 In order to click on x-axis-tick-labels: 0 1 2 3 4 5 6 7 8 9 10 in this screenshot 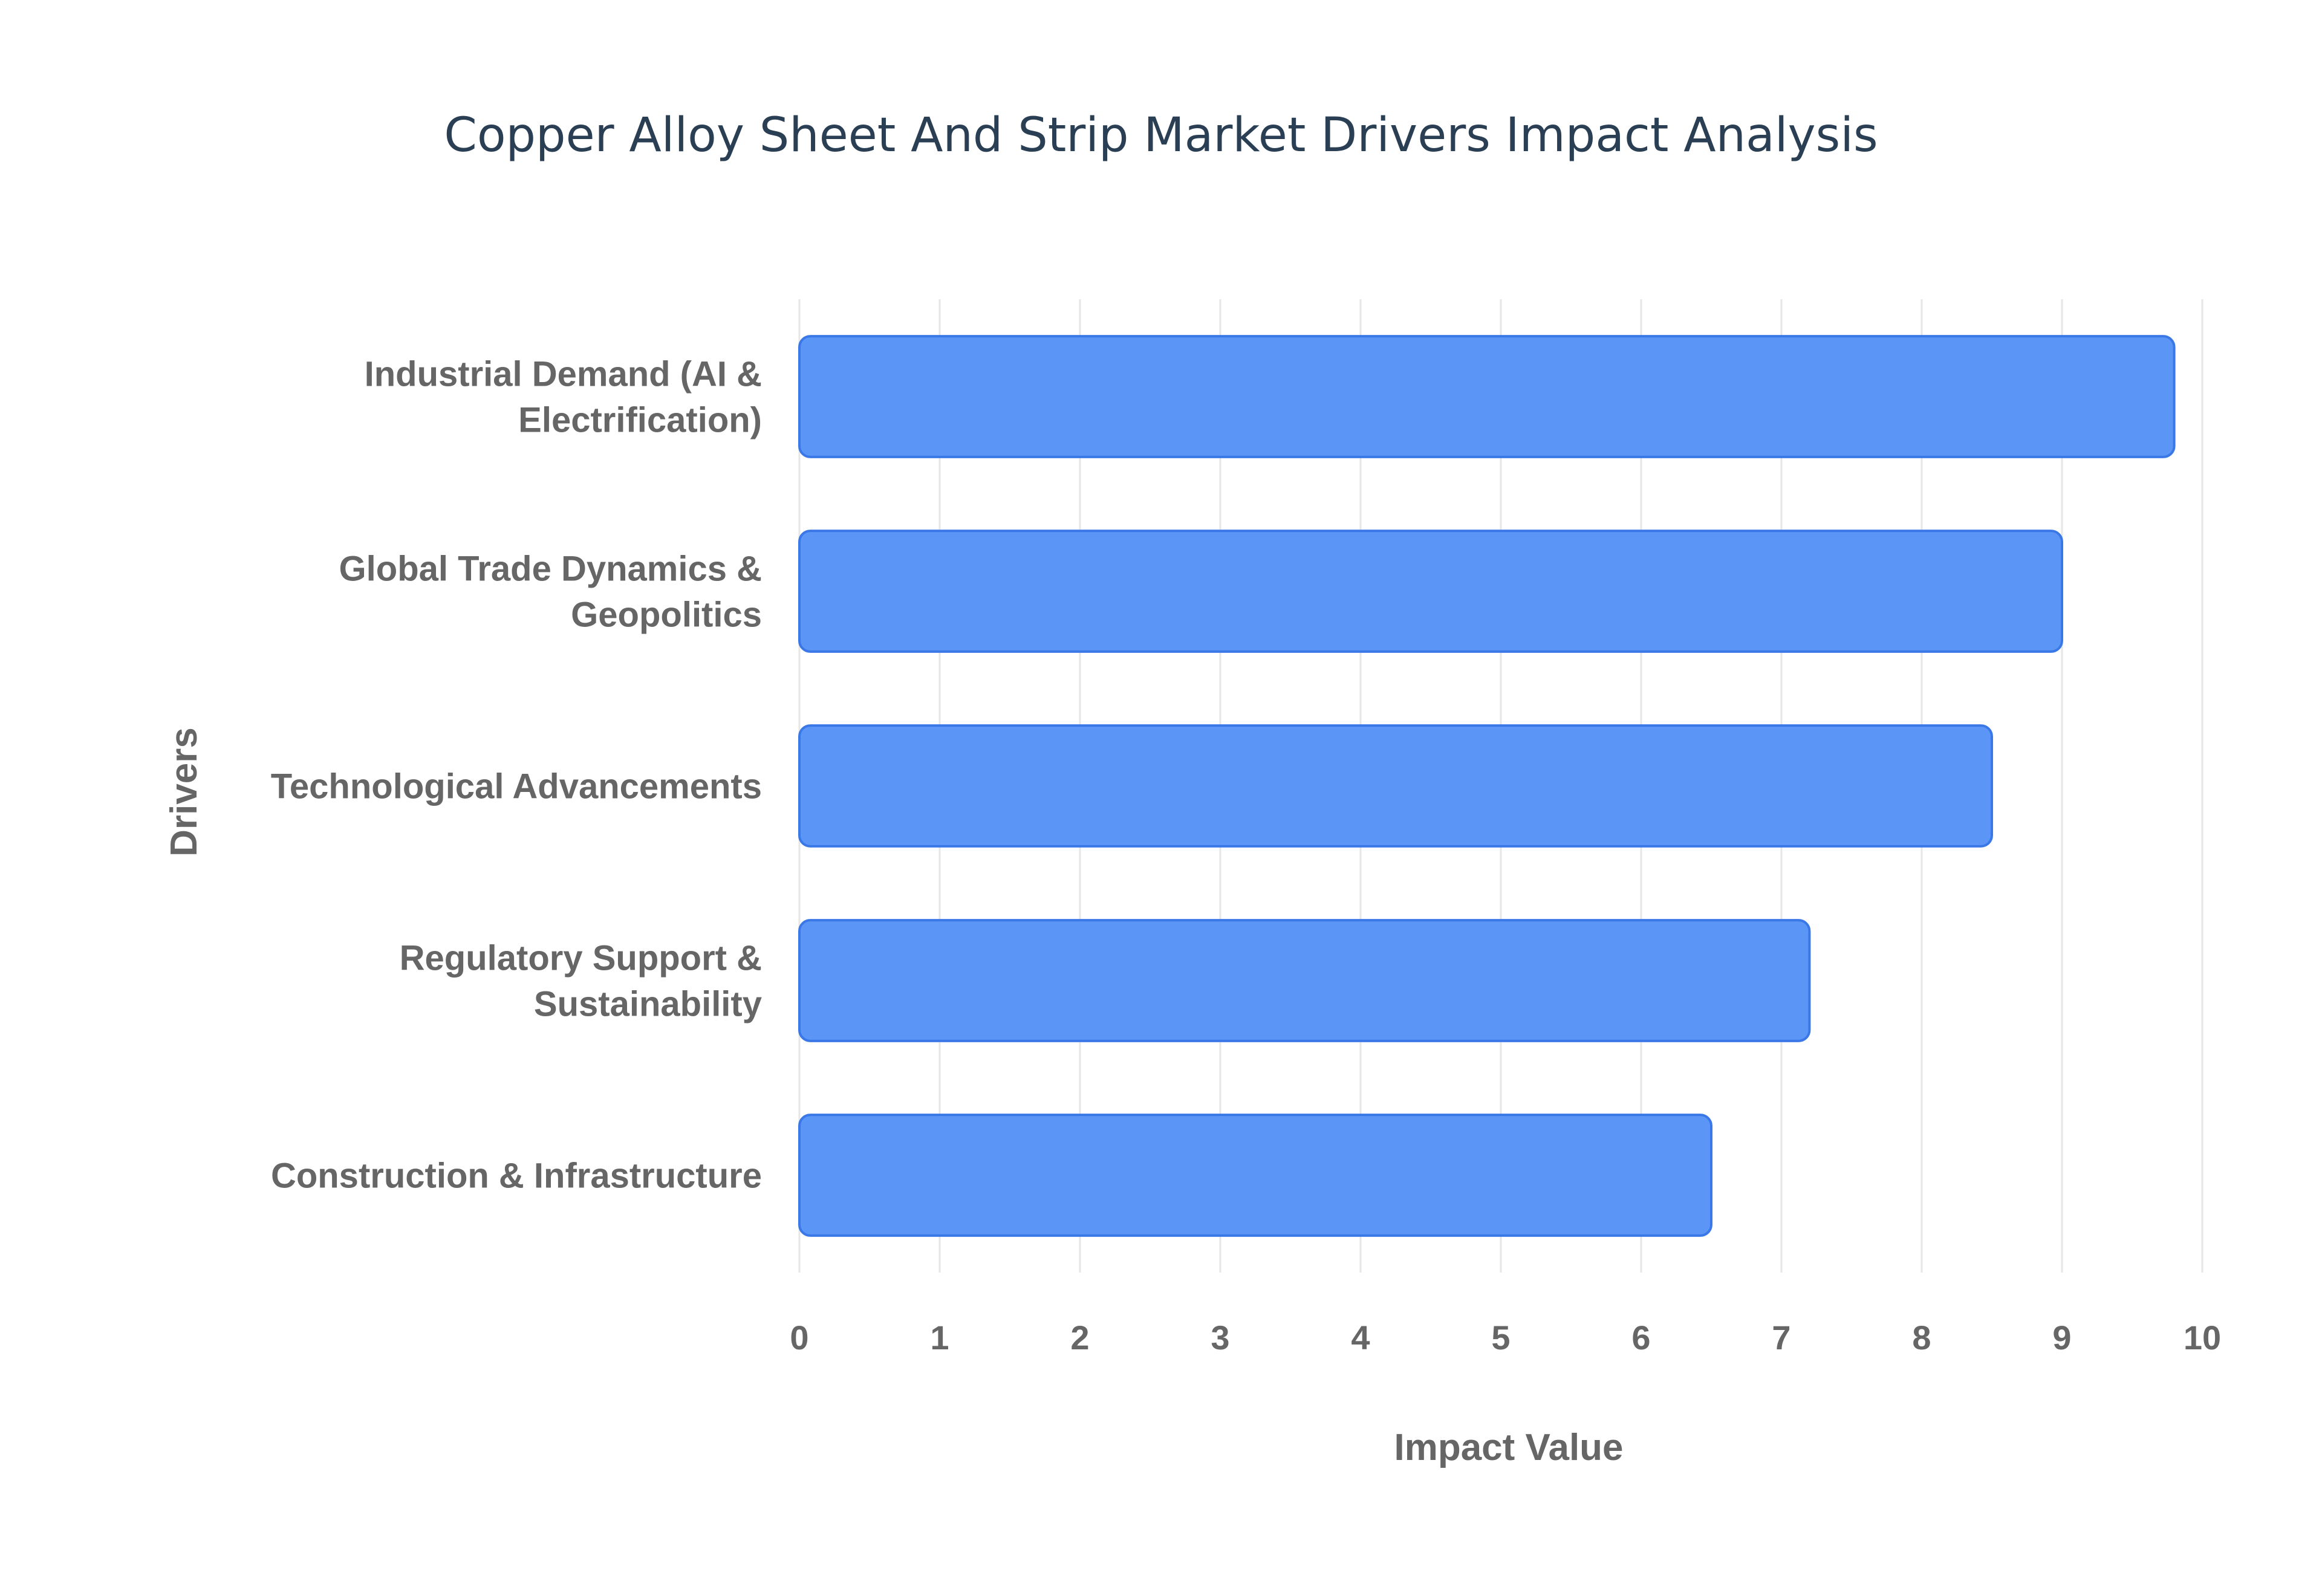, I will do `click(1506, 1338)`.